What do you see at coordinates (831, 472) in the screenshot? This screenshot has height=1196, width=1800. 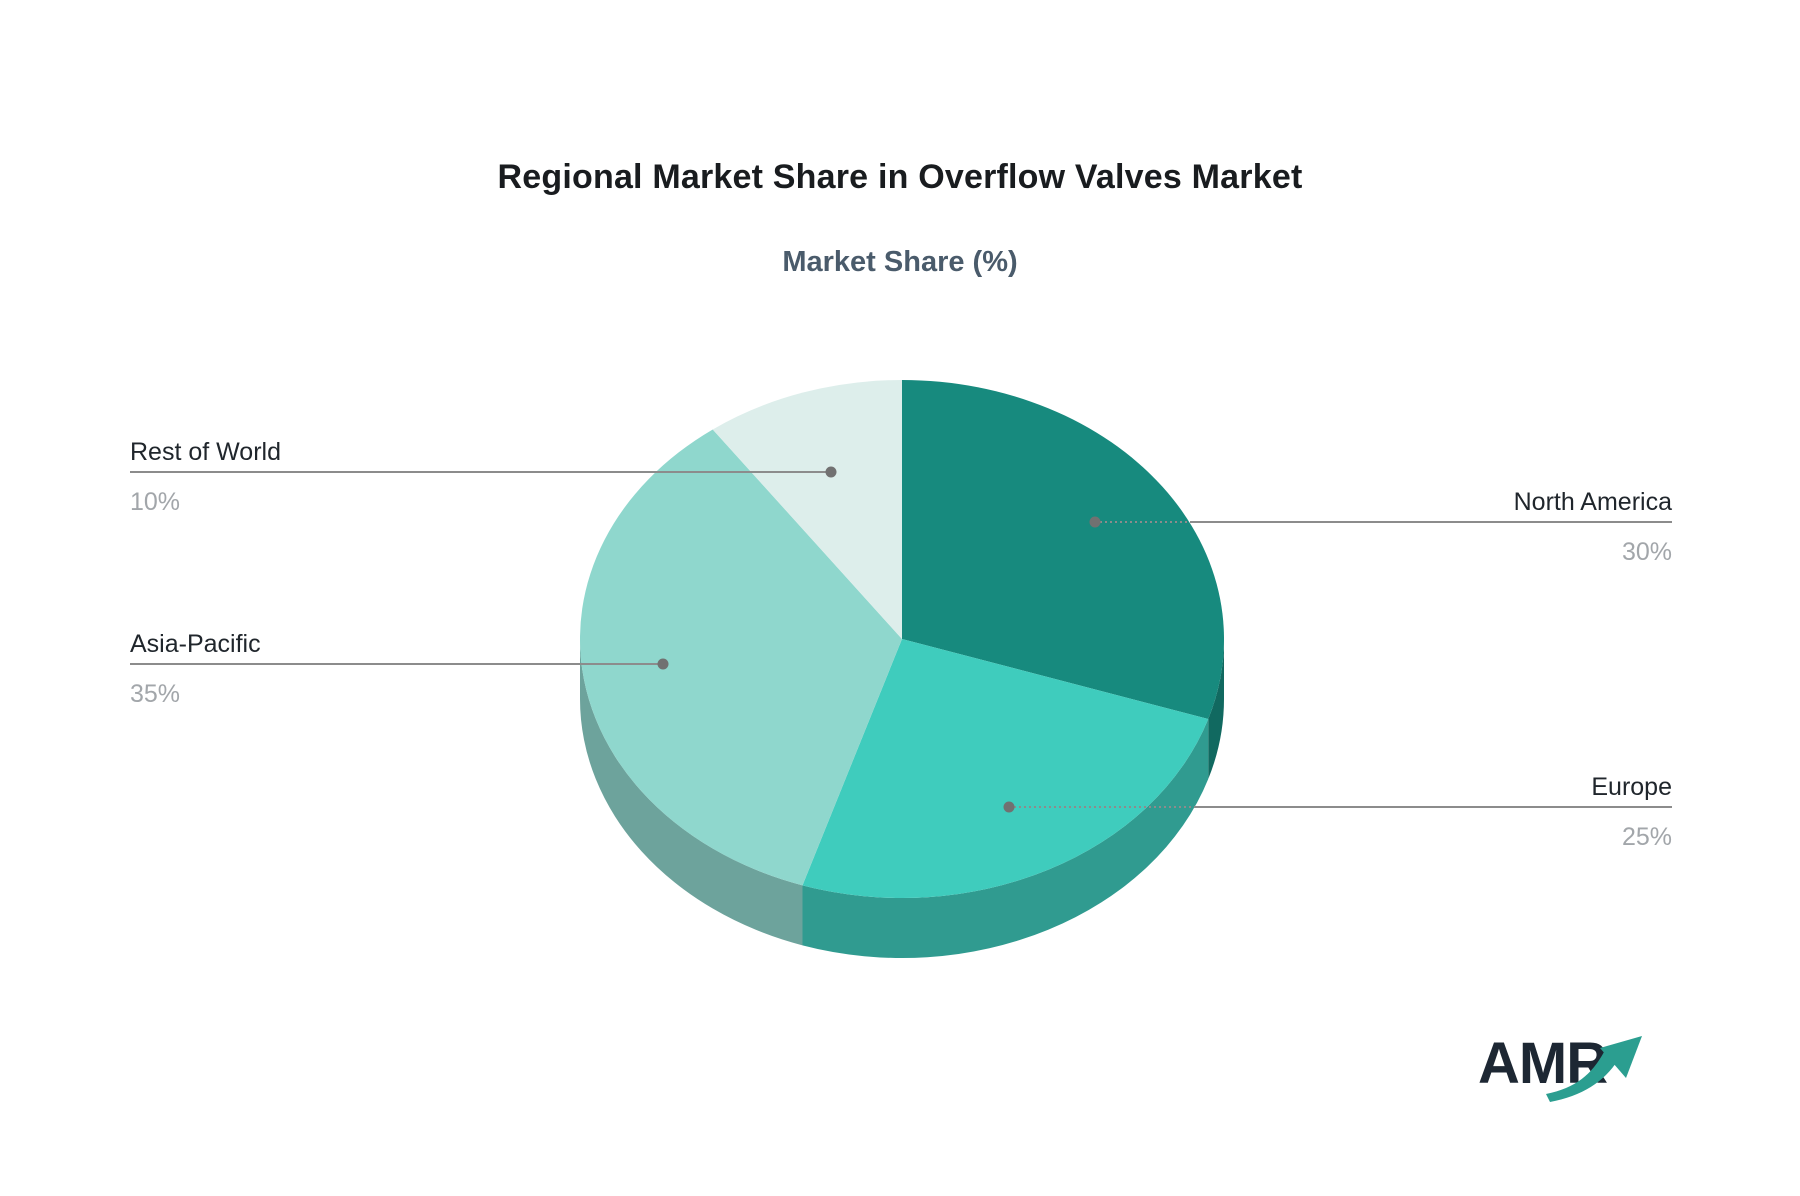 I see `leader-dot-rest-of-world` at bounding box center [831, 472].